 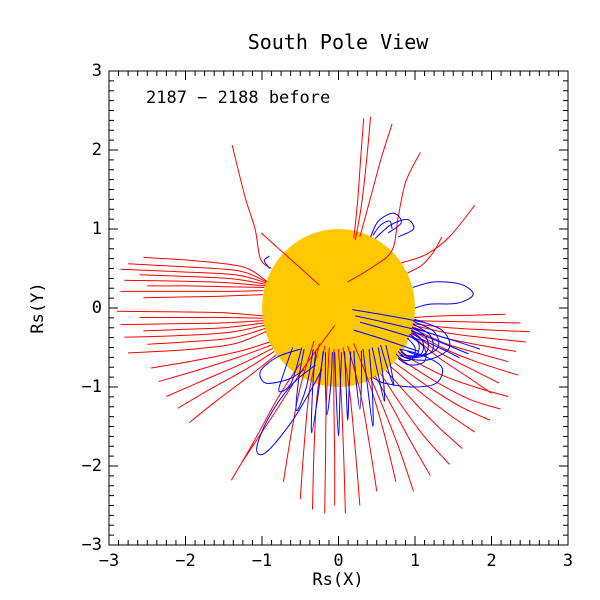 I want to click on y-tick-label: −3, so click(x=91, y=545).